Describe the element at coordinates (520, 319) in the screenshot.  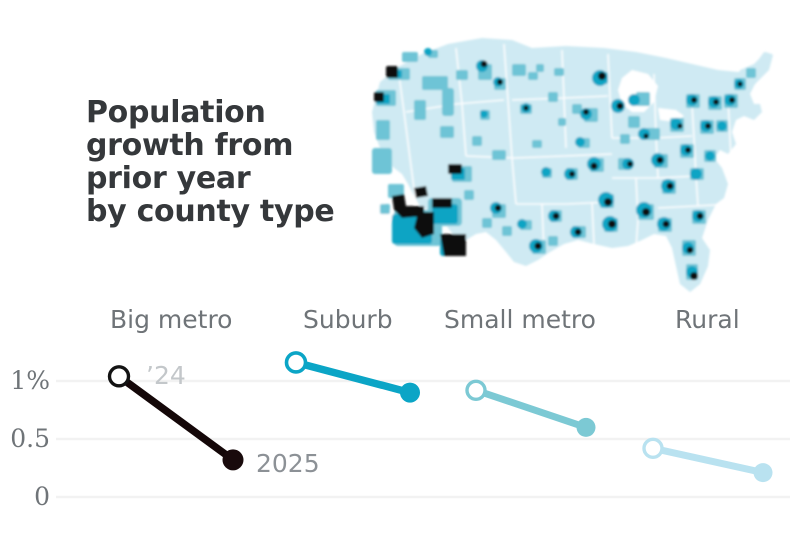
I see `category-label-small-metro: Small metro` at that location.